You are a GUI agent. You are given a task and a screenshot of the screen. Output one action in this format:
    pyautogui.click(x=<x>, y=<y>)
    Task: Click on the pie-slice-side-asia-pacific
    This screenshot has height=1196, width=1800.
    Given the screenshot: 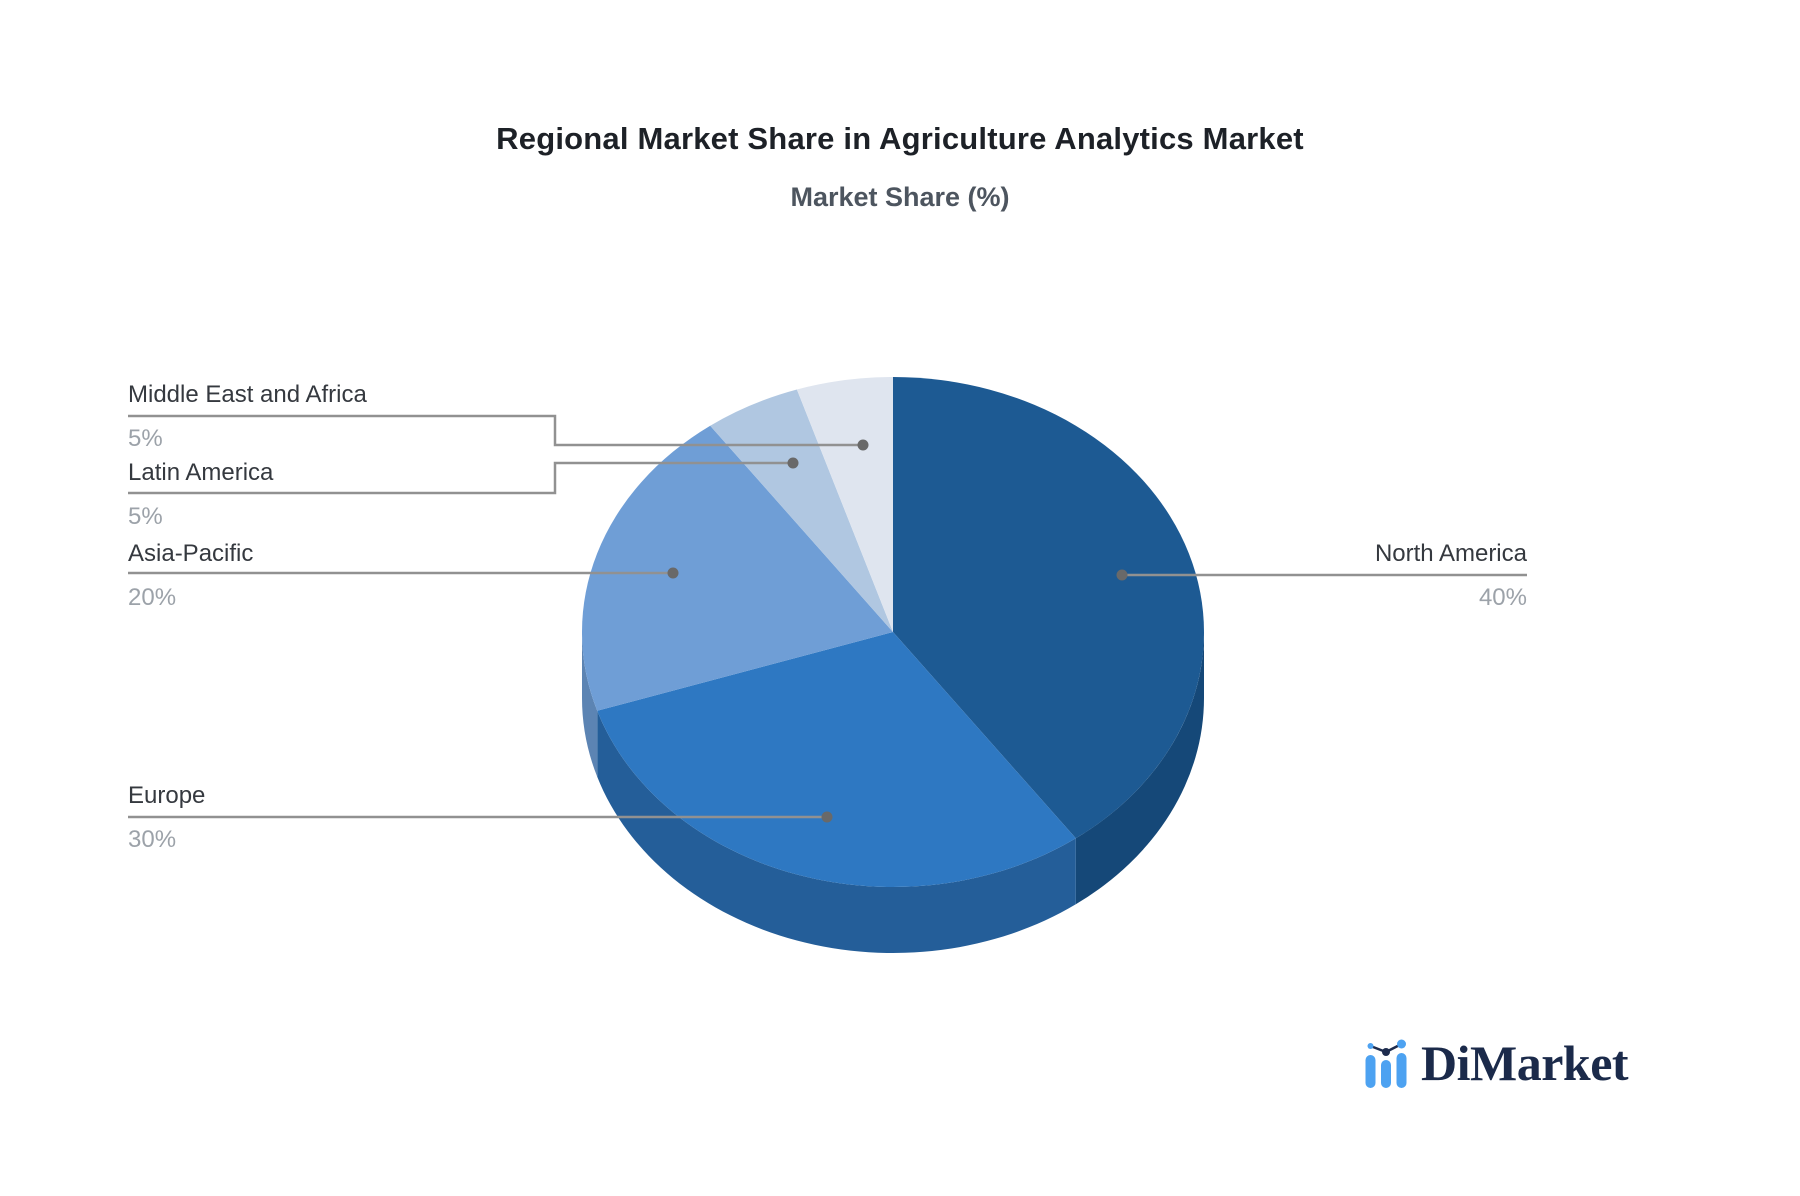 What is the action you would take?
    pyautogui.click(x=590, y=704)
    